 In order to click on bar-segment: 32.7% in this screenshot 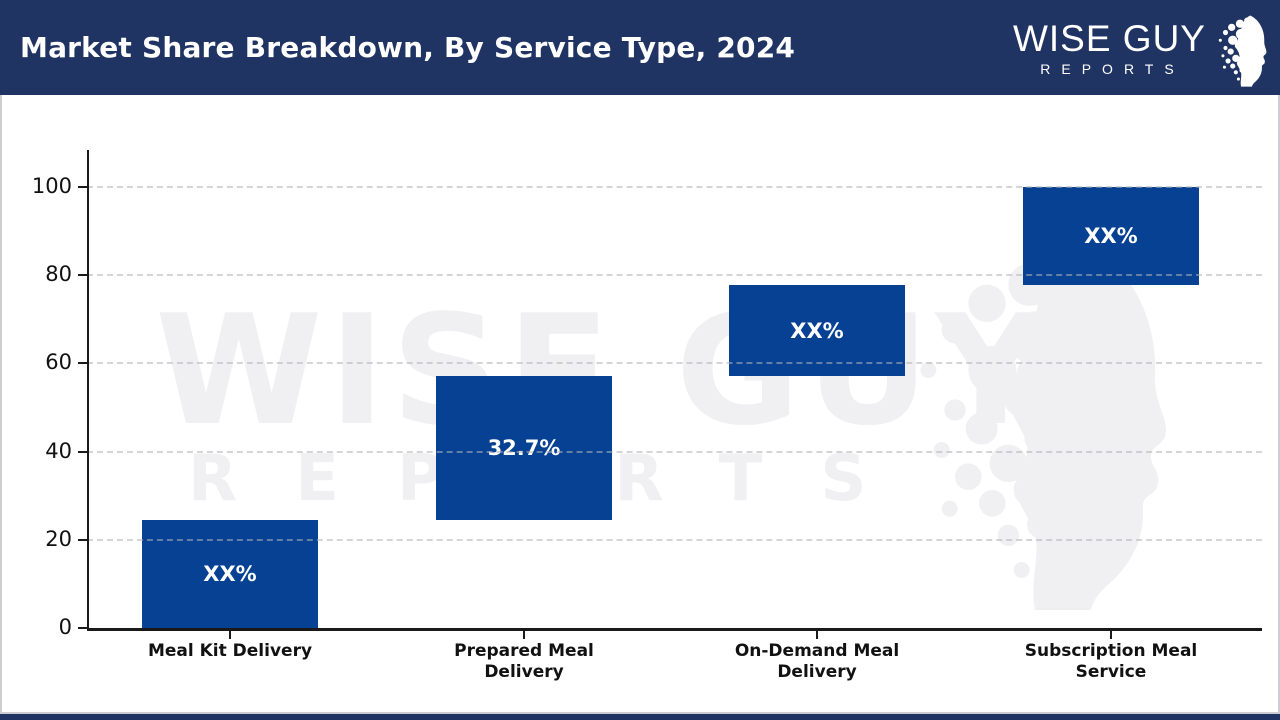, I will do `click(524, 448)`.